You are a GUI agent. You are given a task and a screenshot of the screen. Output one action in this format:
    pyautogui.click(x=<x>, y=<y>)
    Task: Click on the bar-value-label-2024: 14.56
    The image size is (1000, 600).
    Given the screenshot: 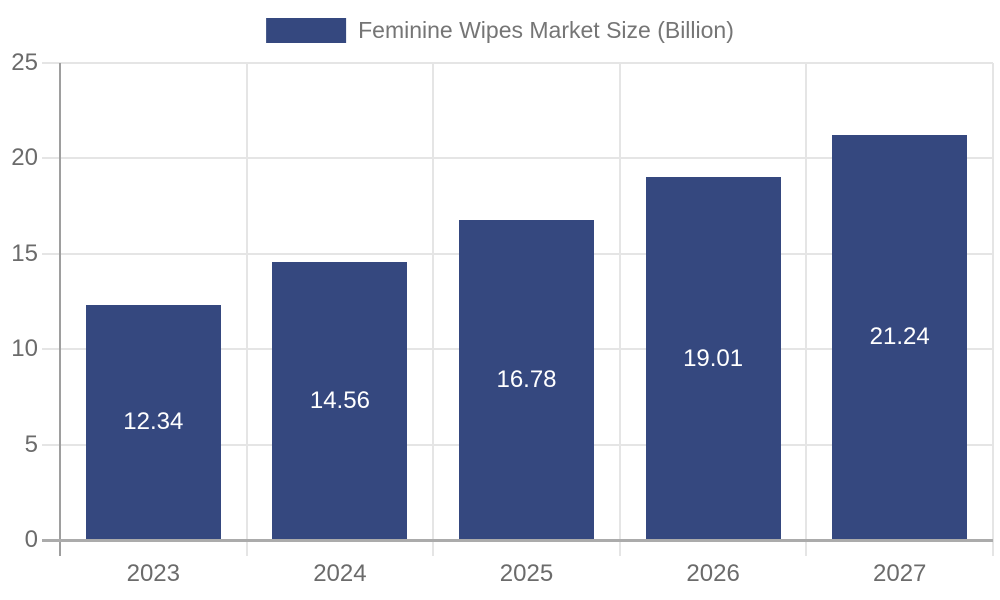 What is the action you would take?
    pyautogui.click(x=339, y=401)
    